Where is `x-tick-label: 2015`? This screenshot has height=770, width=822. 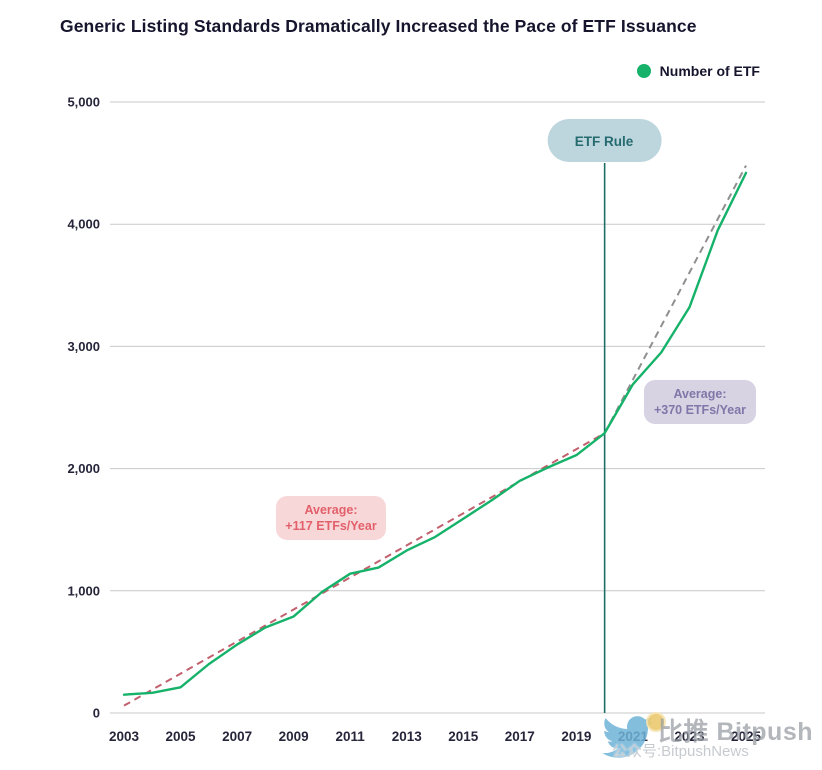 x-tick-label: 2015 is located at coordinates (463, 736).